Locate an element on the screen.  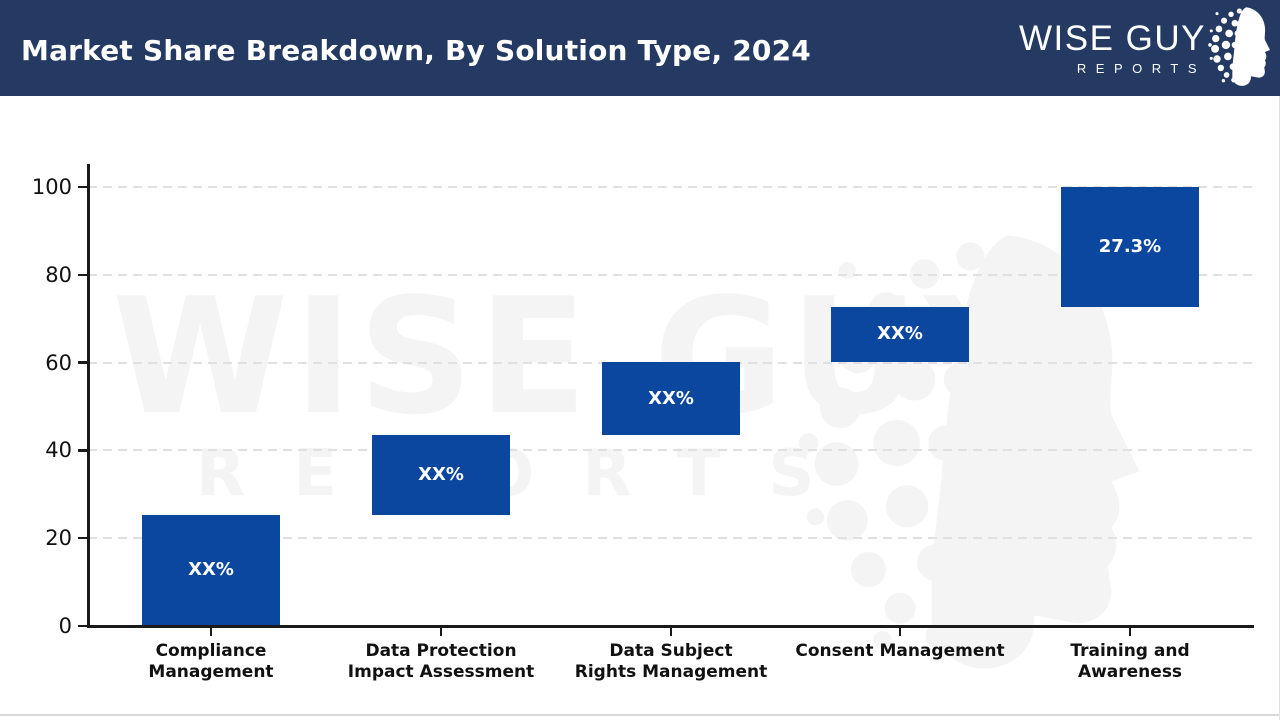
footer-divider is located at coordinates (640, 715).